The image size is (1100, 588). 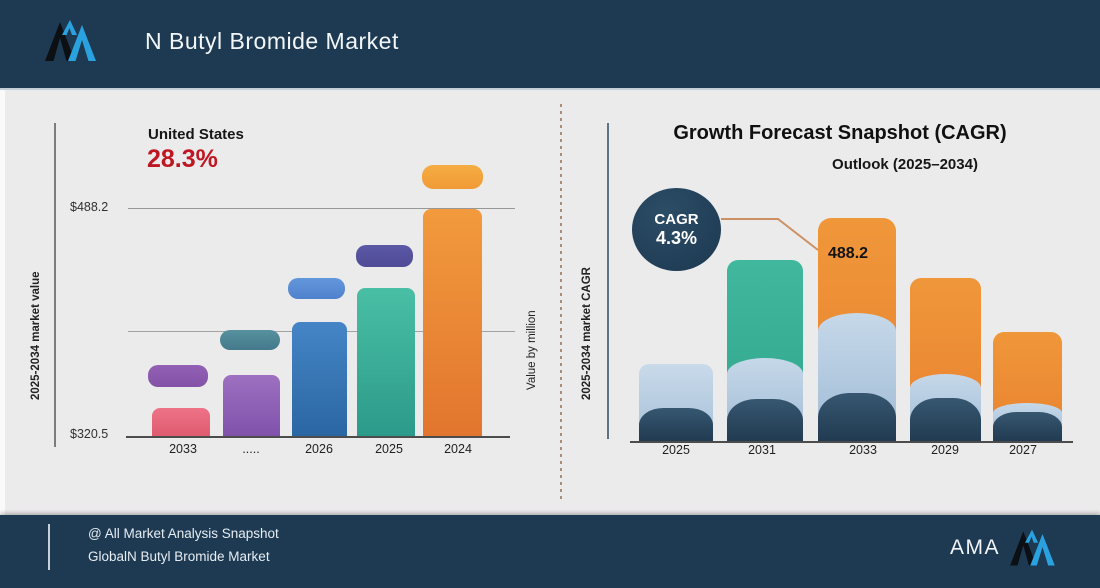 What do you see at coordinates (975, 547) in the screenshot?
I see `footer-brand-text: AMA` at bounding box center [975, 547].